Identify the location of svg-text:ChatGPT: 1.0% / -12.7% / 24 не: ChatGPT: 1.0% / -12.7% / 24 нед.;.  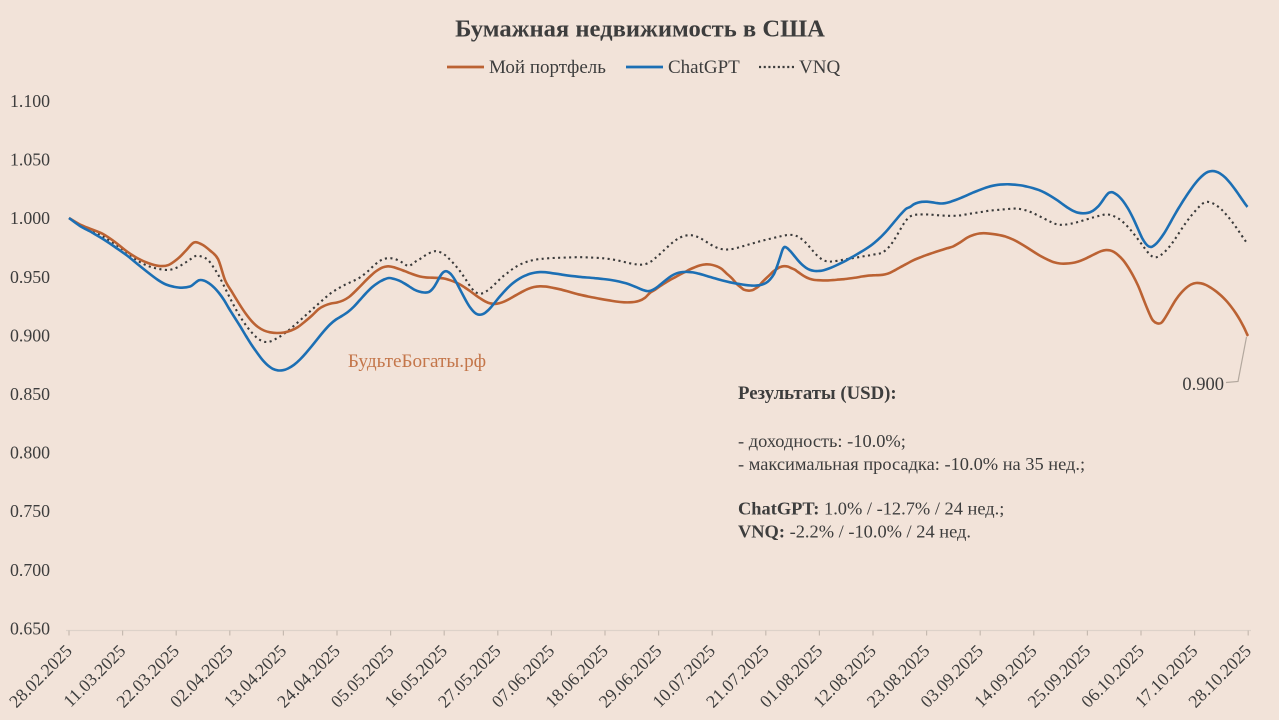
(871, 509).